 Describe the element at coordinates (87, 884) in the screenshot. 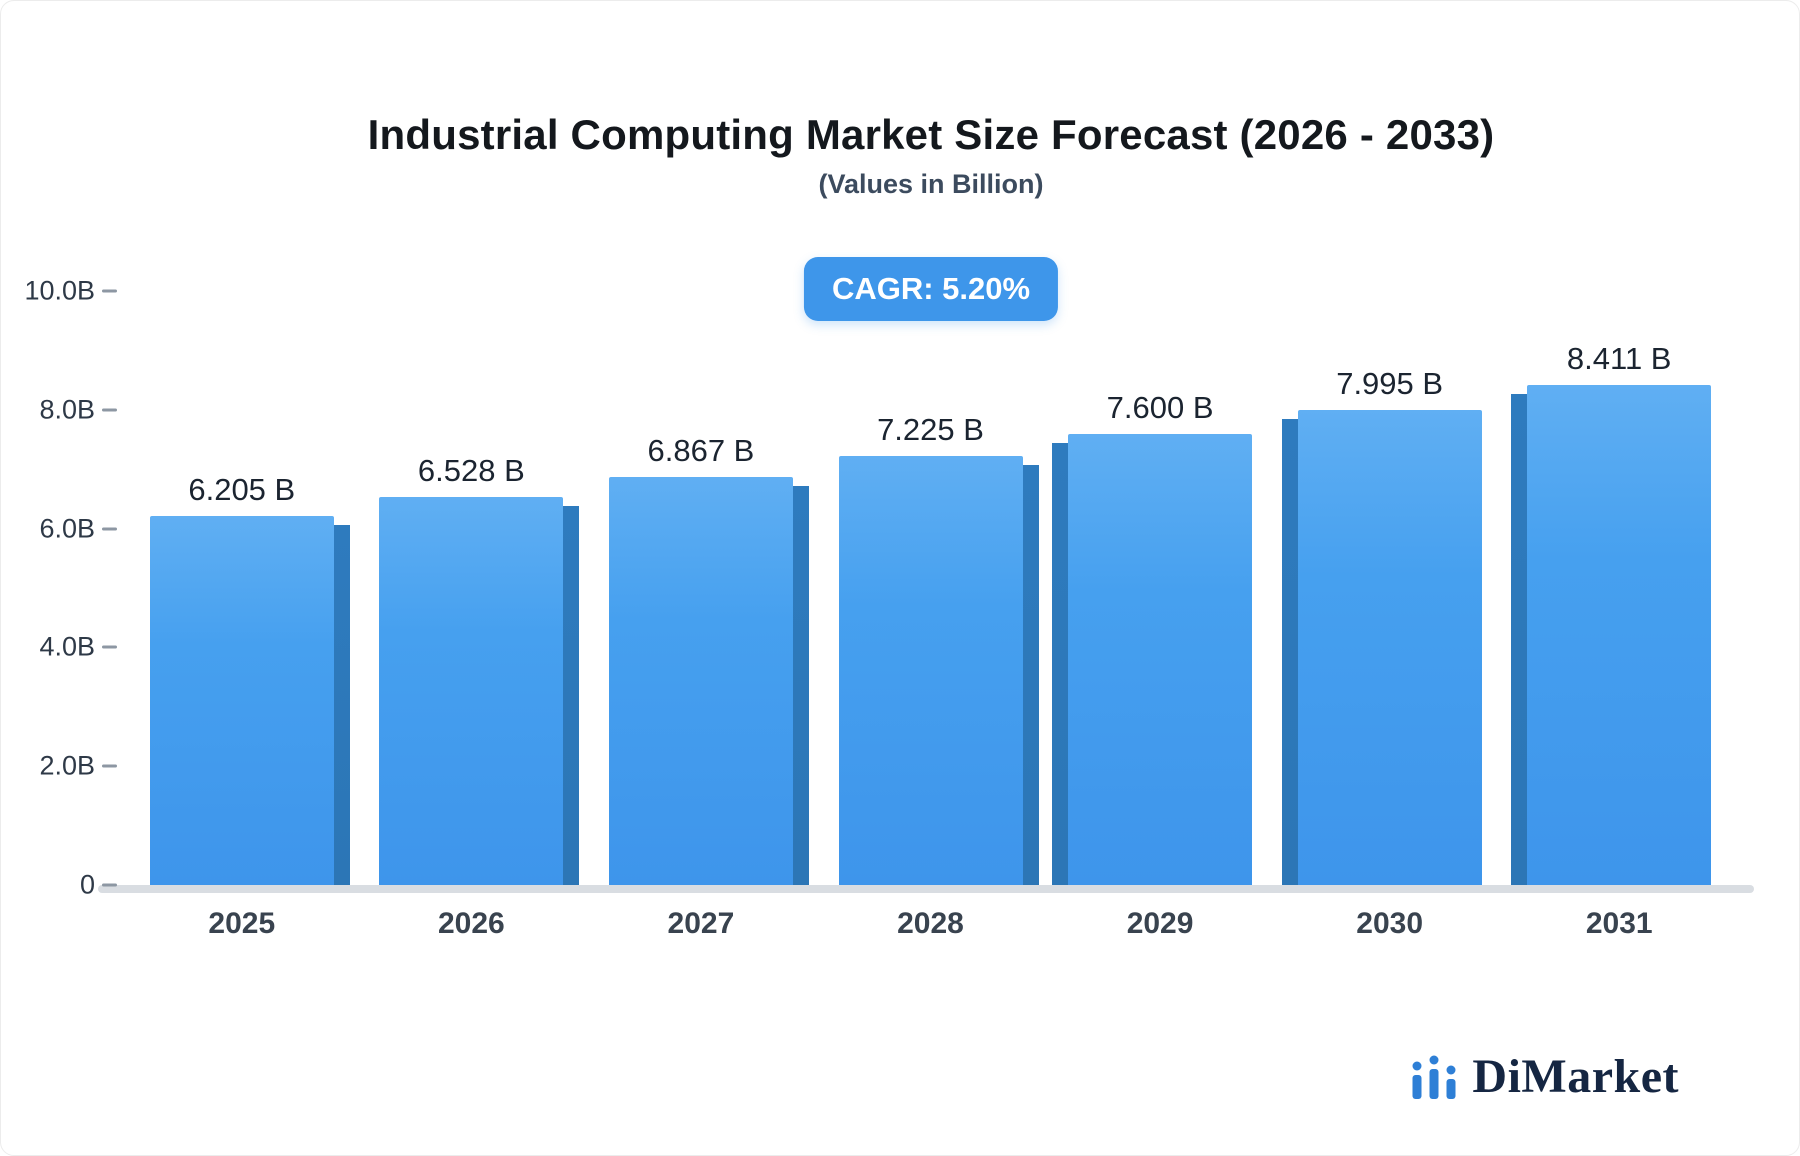

I see `y-axis-tick-label: 0` at that location.